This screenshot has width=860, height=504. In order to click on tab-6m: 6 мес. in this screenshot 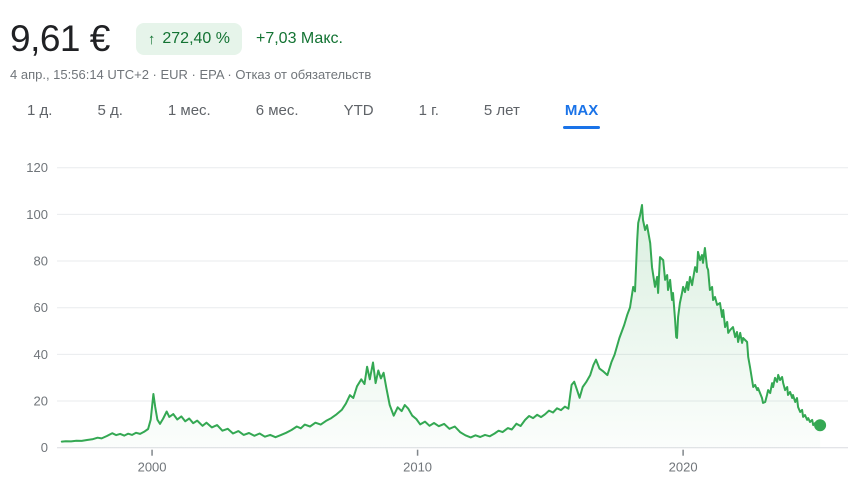, I will do `click(277, 114)`.